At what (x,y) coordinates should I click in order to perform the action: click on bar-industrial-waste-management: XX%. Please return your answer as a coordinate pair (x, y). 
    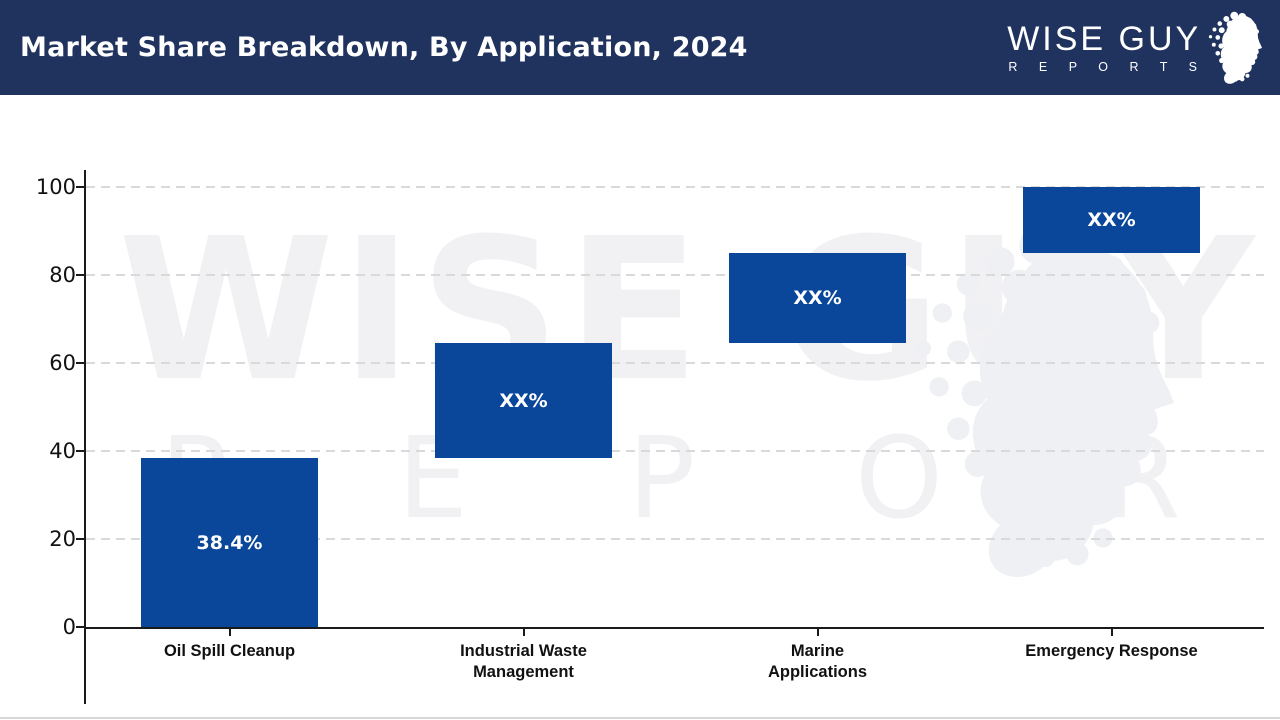
    Looking at the image, I should click on (523, 401).